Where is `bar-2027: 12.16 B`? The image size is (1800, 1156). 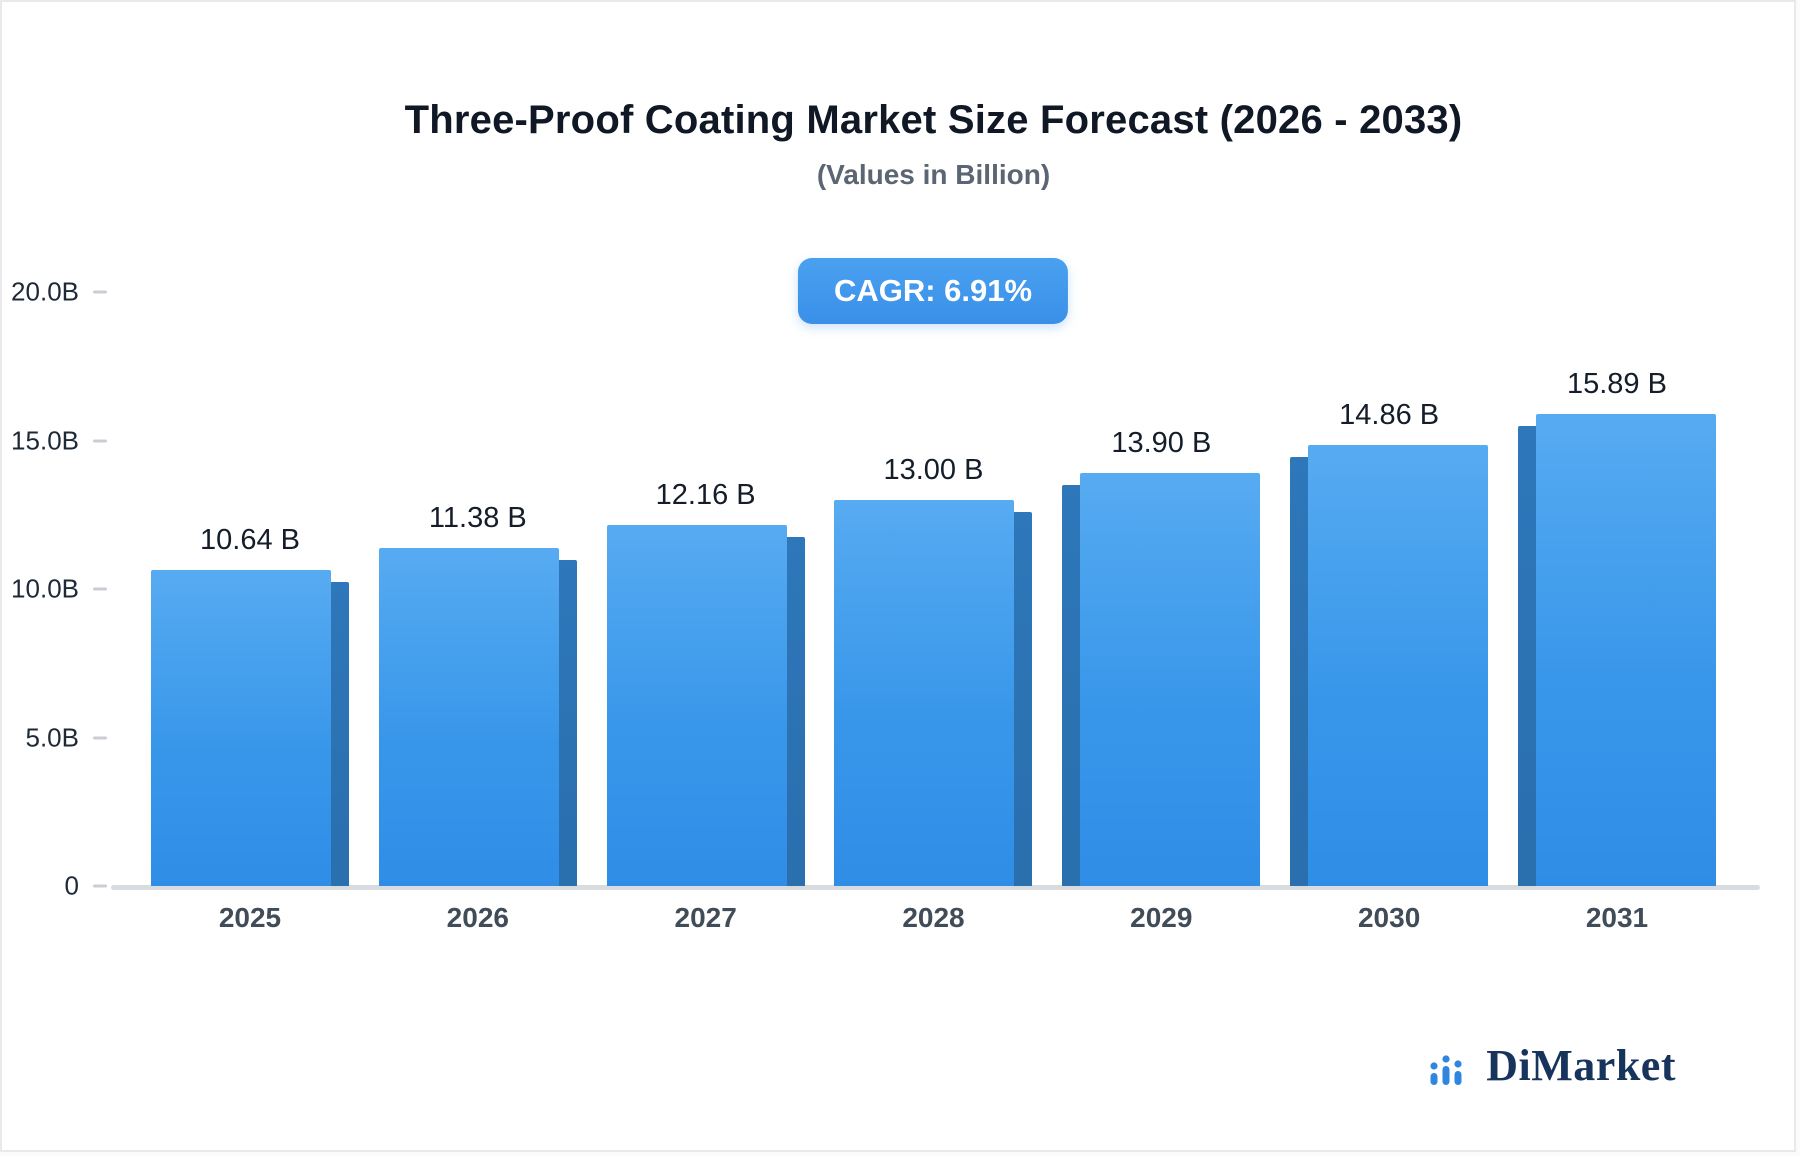
bar-2027: 12.16 B is located at coordinates (705, 682).